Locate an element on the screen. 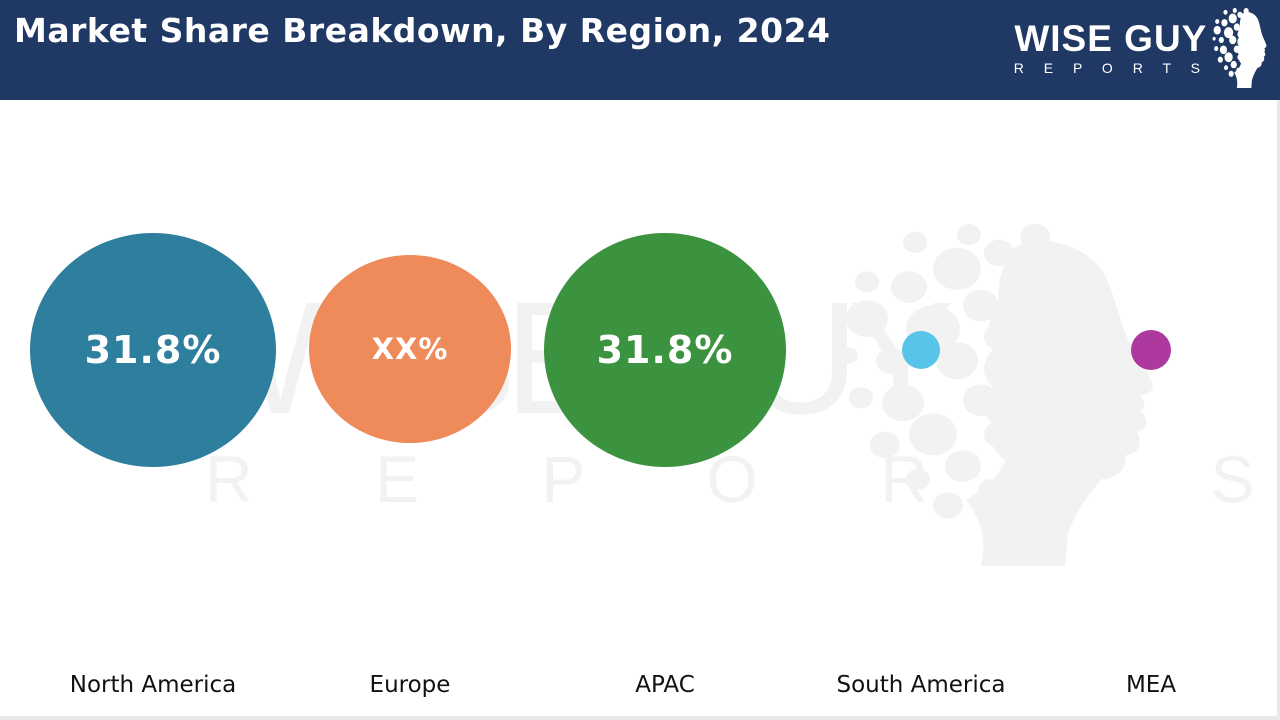 This screenshot has width=1280, height=720. region-label-apac: APAC is located at coordinates (665, 685).